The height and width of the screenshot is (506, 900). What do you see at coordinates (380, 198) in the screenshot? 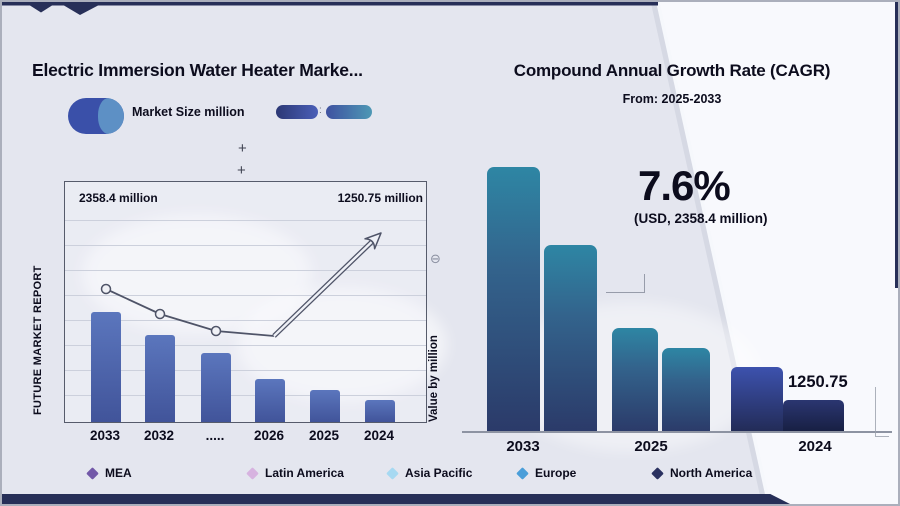
I see `annotation-end-value: 1250.75 million` at bounding box center [380, 198].